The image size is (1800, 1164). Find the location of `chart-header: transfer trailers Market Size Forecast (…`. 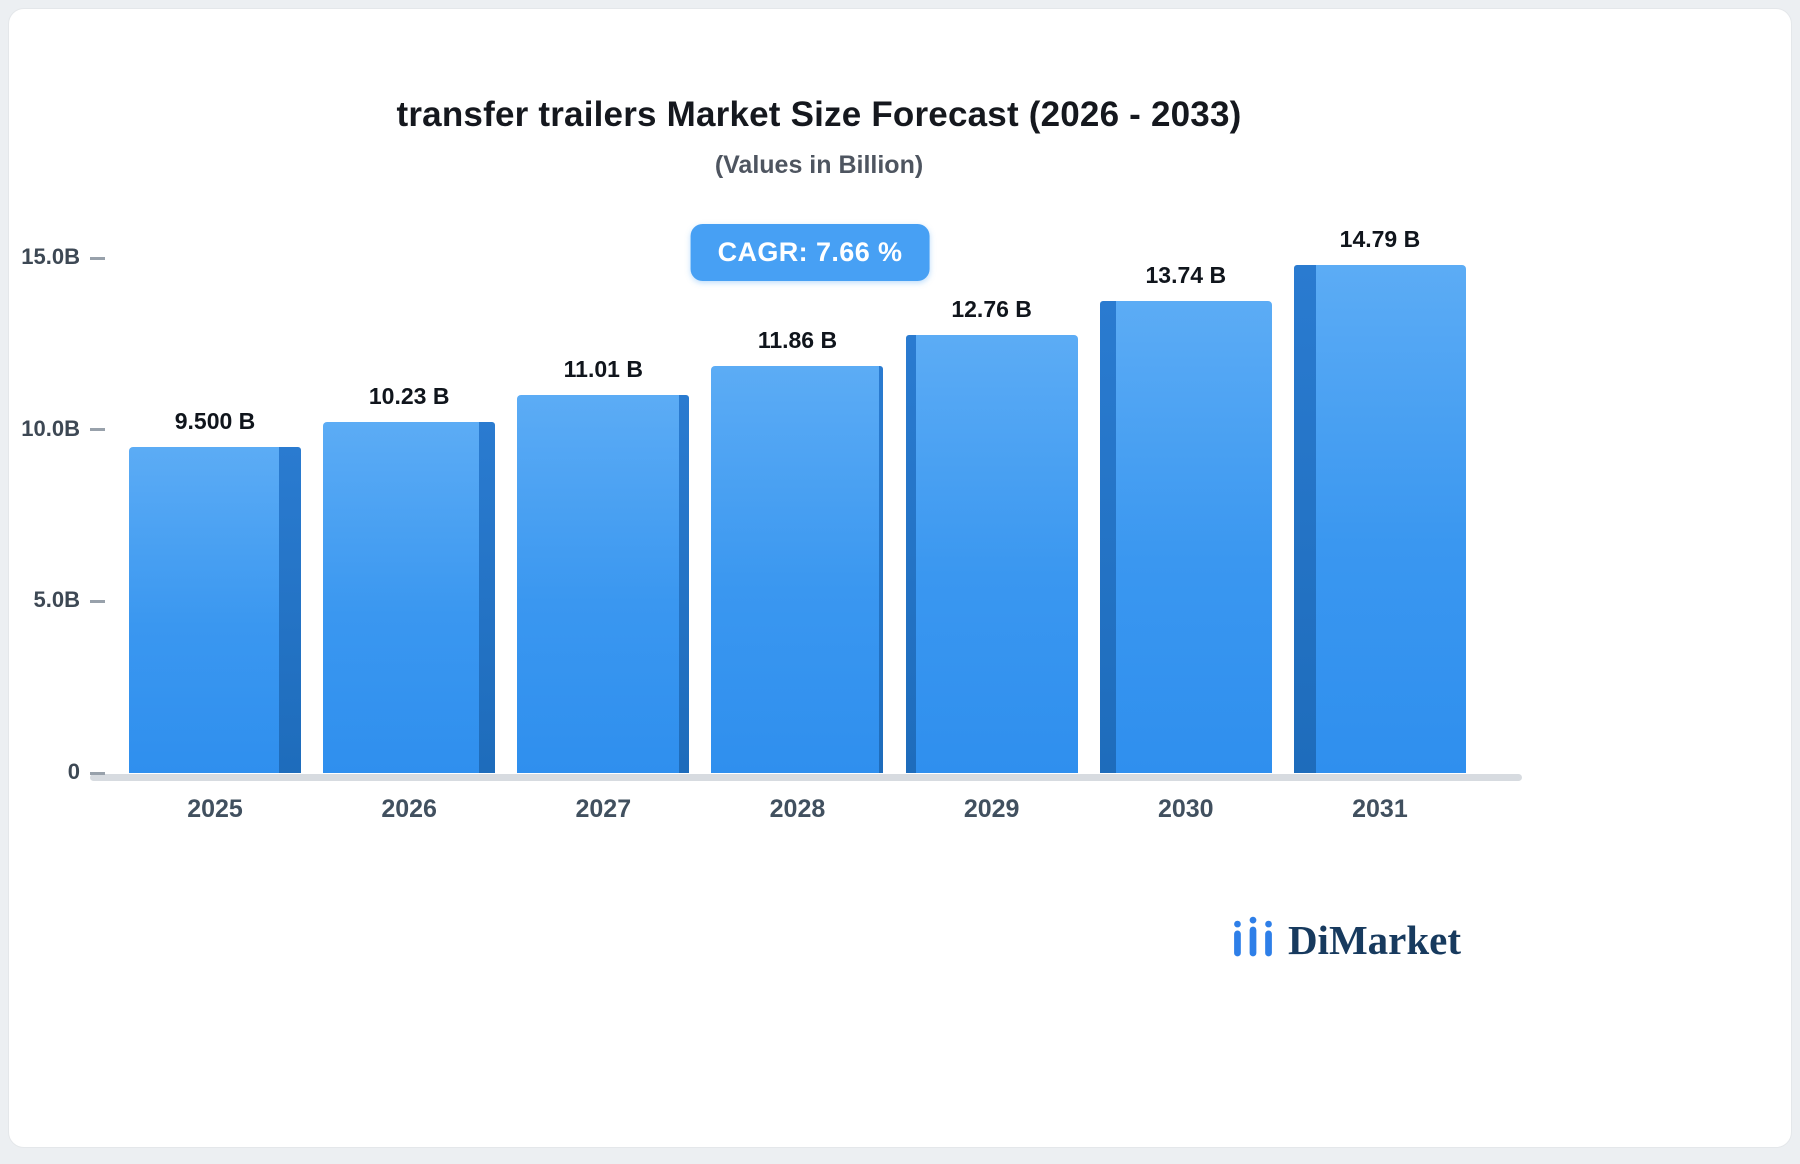

chart-header: transfer trailers Market Size Forecast (… is located at coordinates (819, 94).